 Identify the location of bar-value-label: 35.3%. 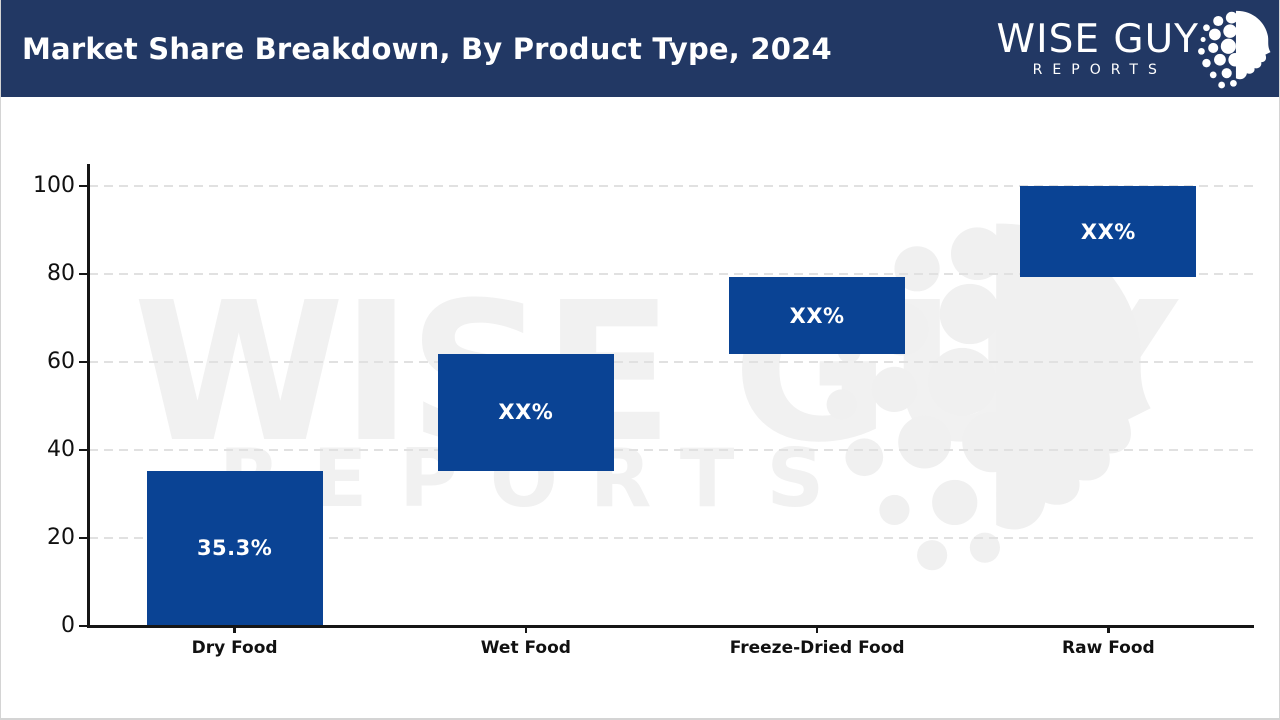
(234, 548).